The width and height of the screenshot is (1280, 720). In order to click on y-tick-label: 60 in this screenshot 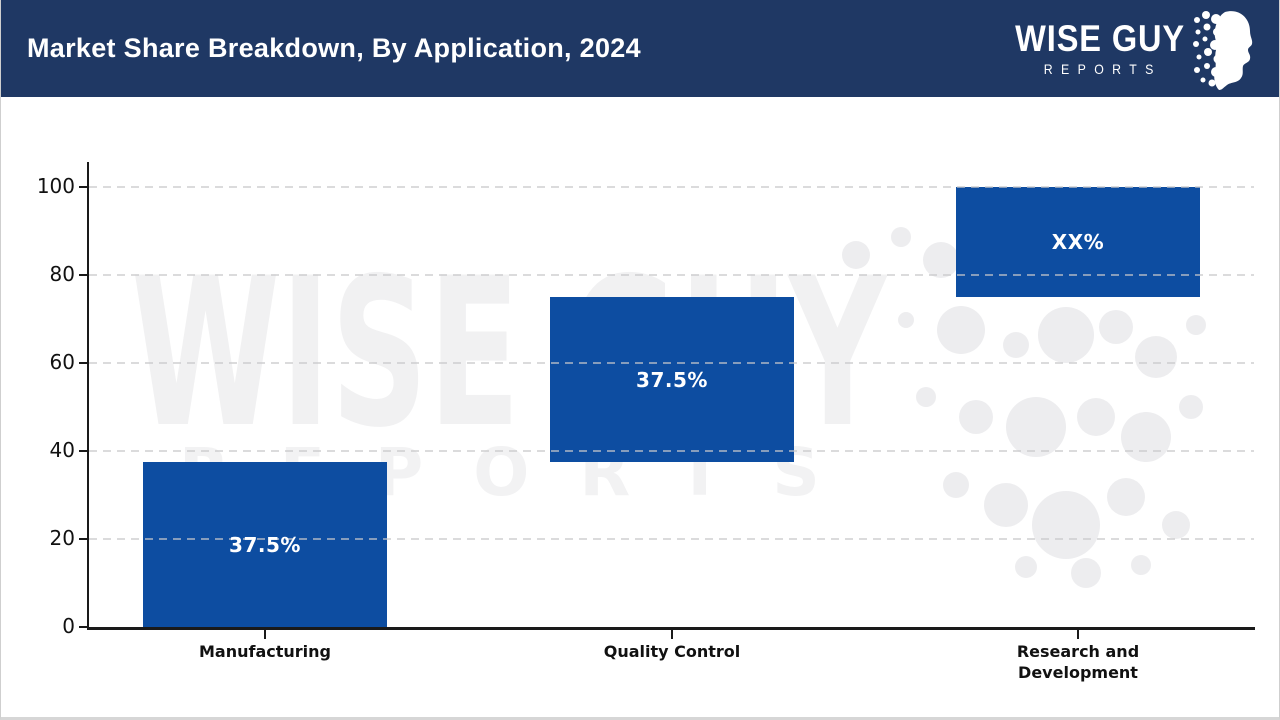, I will do `click(62, 362)`.